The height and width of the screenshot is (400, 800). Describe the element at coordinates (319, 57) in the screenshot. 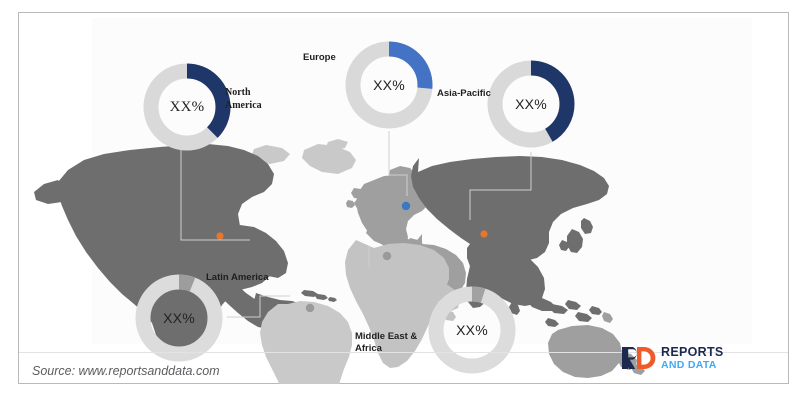

I see `region-label-europe: Europe` at that location.